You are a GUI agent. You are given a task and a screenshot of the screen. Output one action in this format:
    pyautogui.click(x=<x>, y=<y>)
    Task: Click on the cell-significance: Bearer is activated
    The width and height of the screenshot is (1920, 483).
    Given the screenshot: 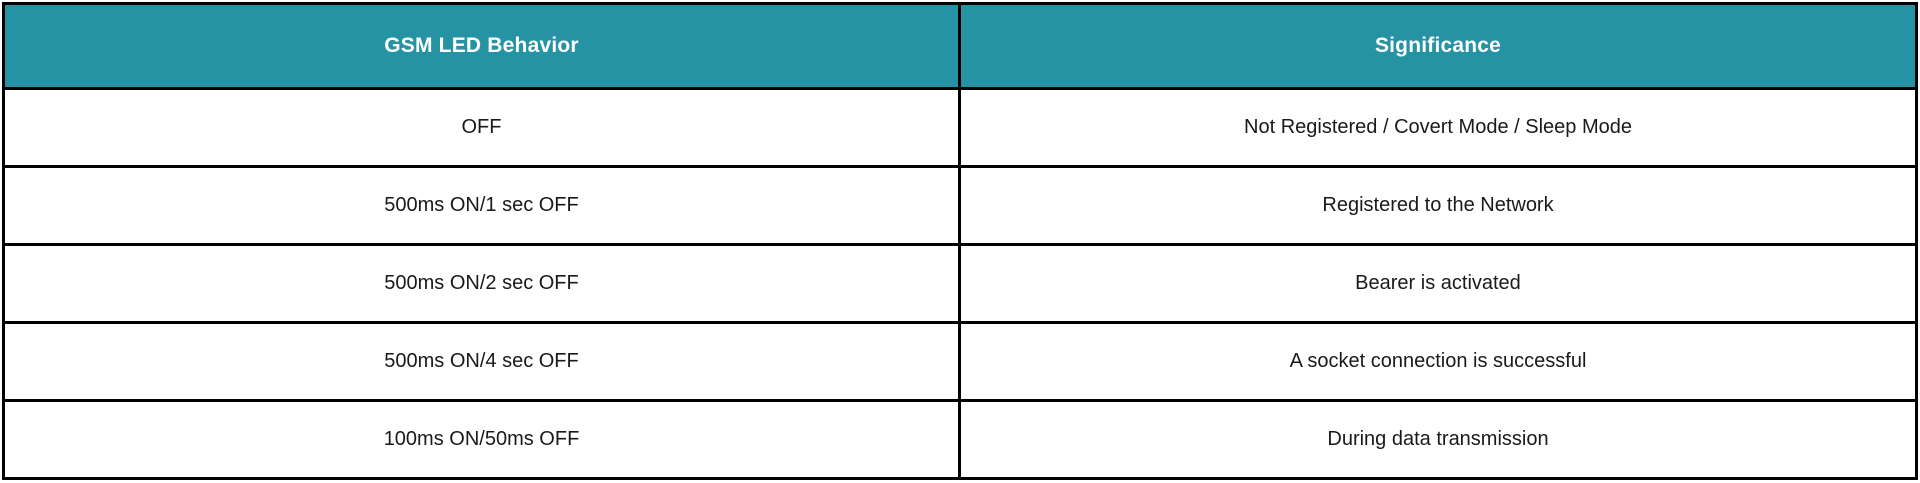 What is the action you would take?
    pyautogui.click(x=1438, y=283)
    